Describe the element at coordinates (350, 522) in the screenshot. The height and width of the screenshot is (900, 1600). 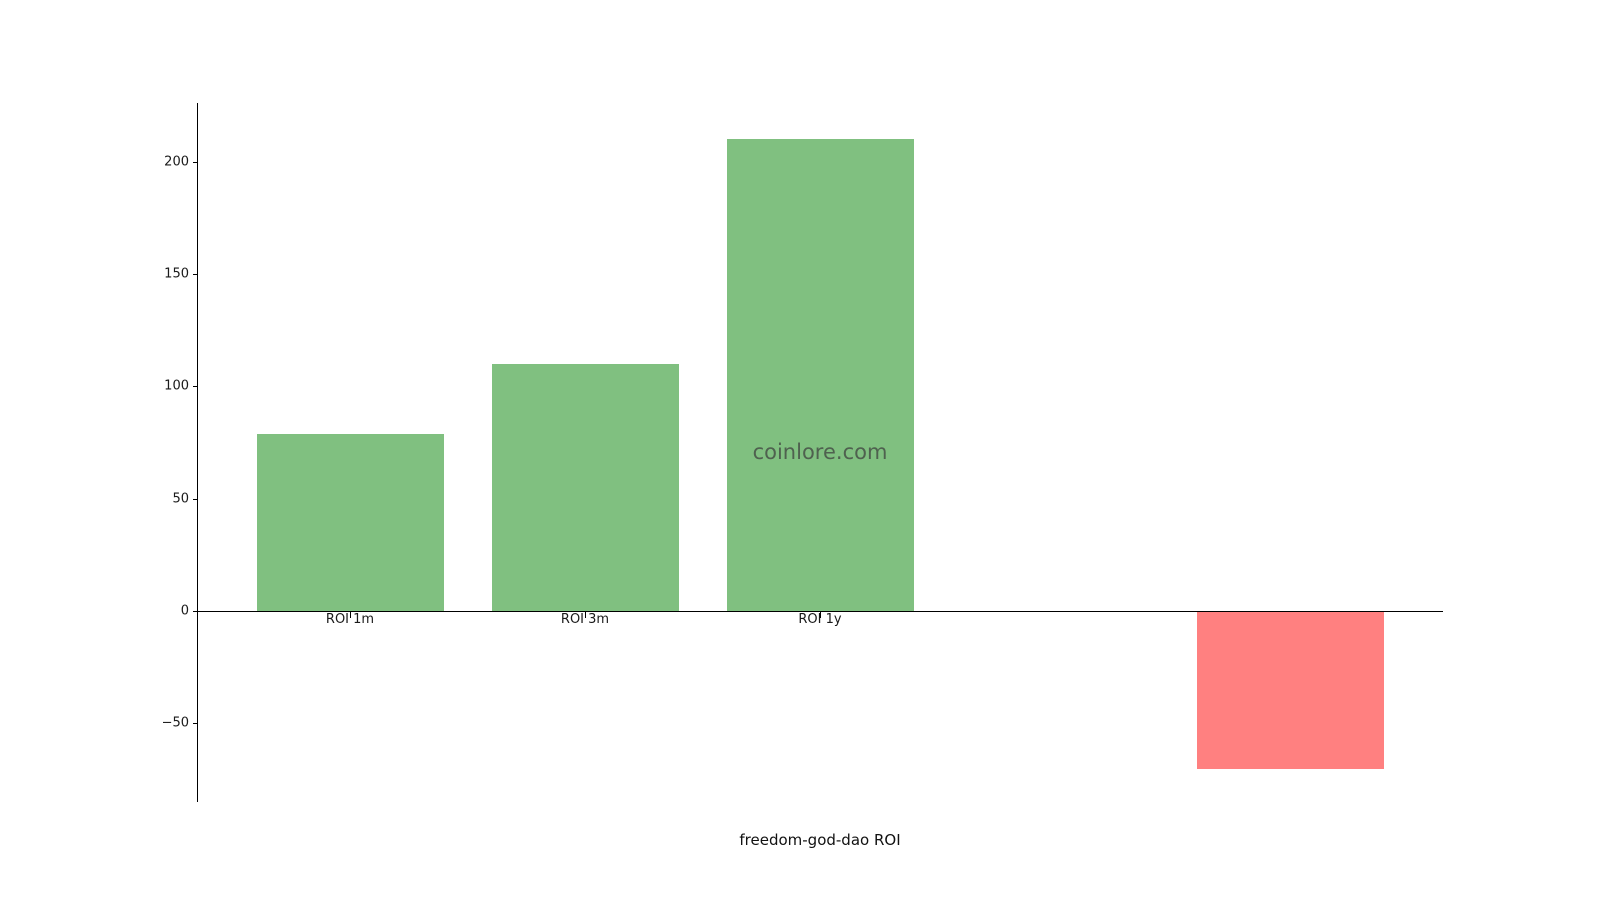
I see `bar-roi-1m` at that location.